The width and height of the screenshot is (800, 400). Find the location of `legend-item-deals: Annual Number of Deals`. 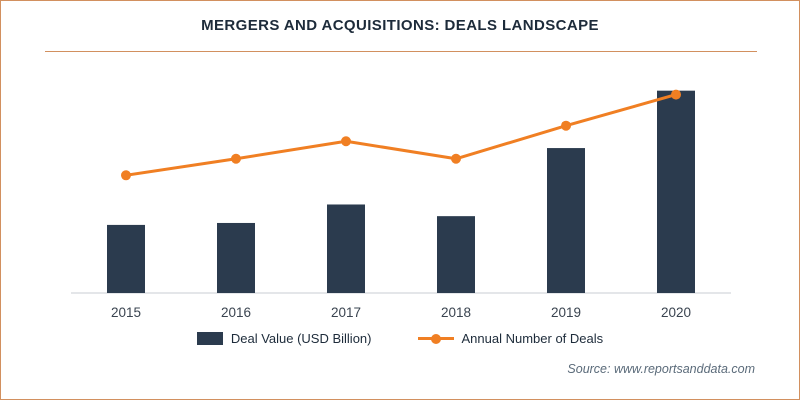

legend-item-deals: Annual Number of Deals is located at coordinates (510, 338).